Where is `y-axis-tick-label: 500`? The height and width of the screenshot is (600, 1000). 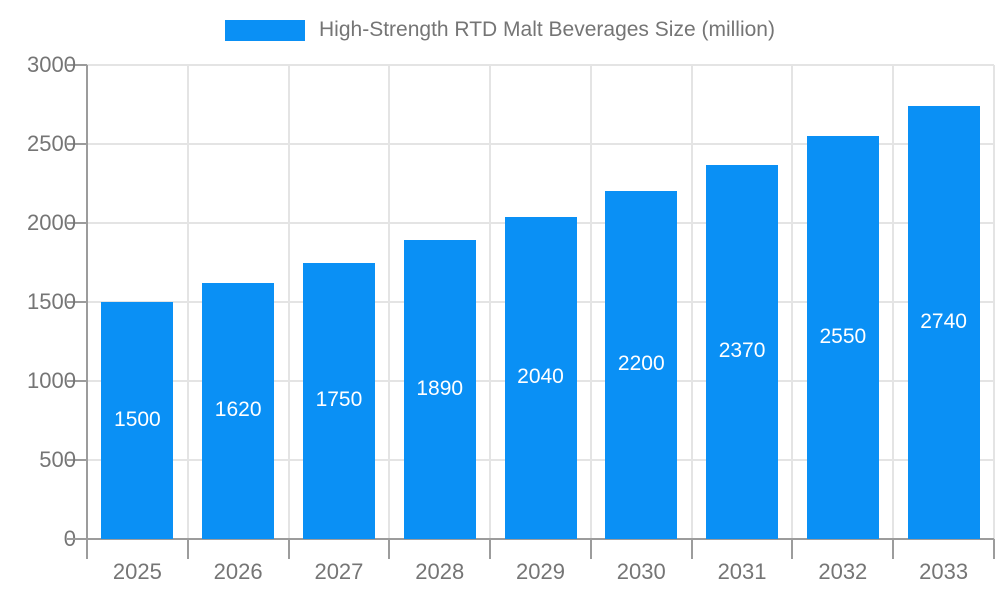 y-axis-tick-label: 500 is located at coordinates (57, 459).